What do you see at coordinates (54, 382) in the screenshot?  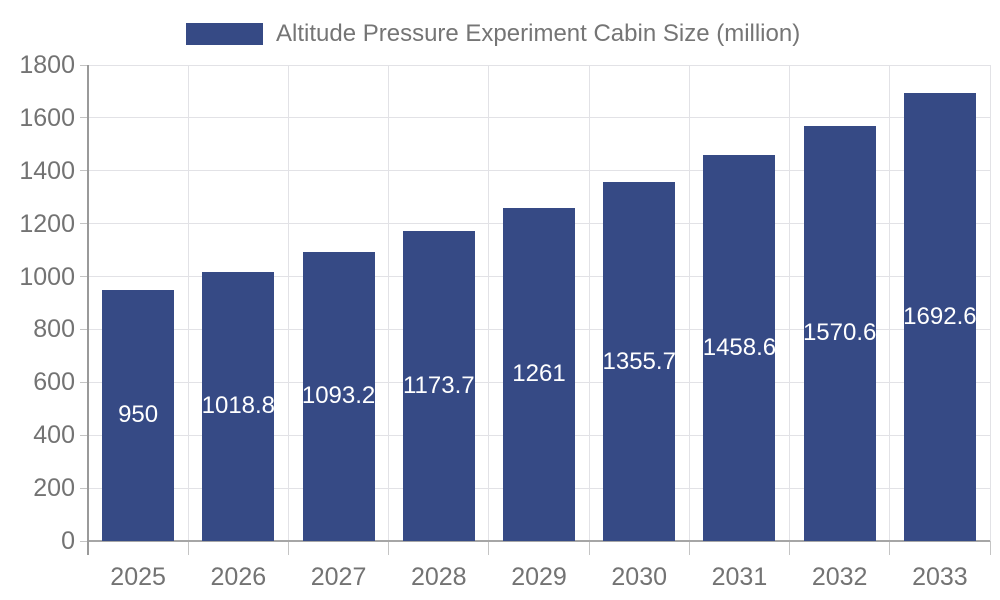 I see `y-axis-tick-label: 600` at bounding box center [54, 382].